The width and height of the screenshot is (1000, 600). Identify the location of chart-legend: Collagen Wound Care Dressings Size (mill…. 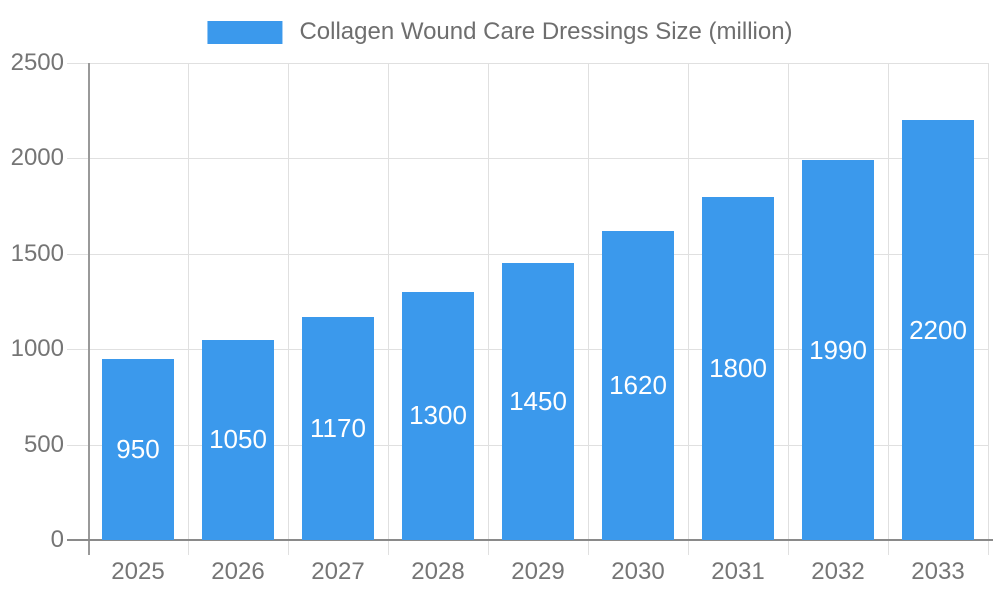
(500, 32).